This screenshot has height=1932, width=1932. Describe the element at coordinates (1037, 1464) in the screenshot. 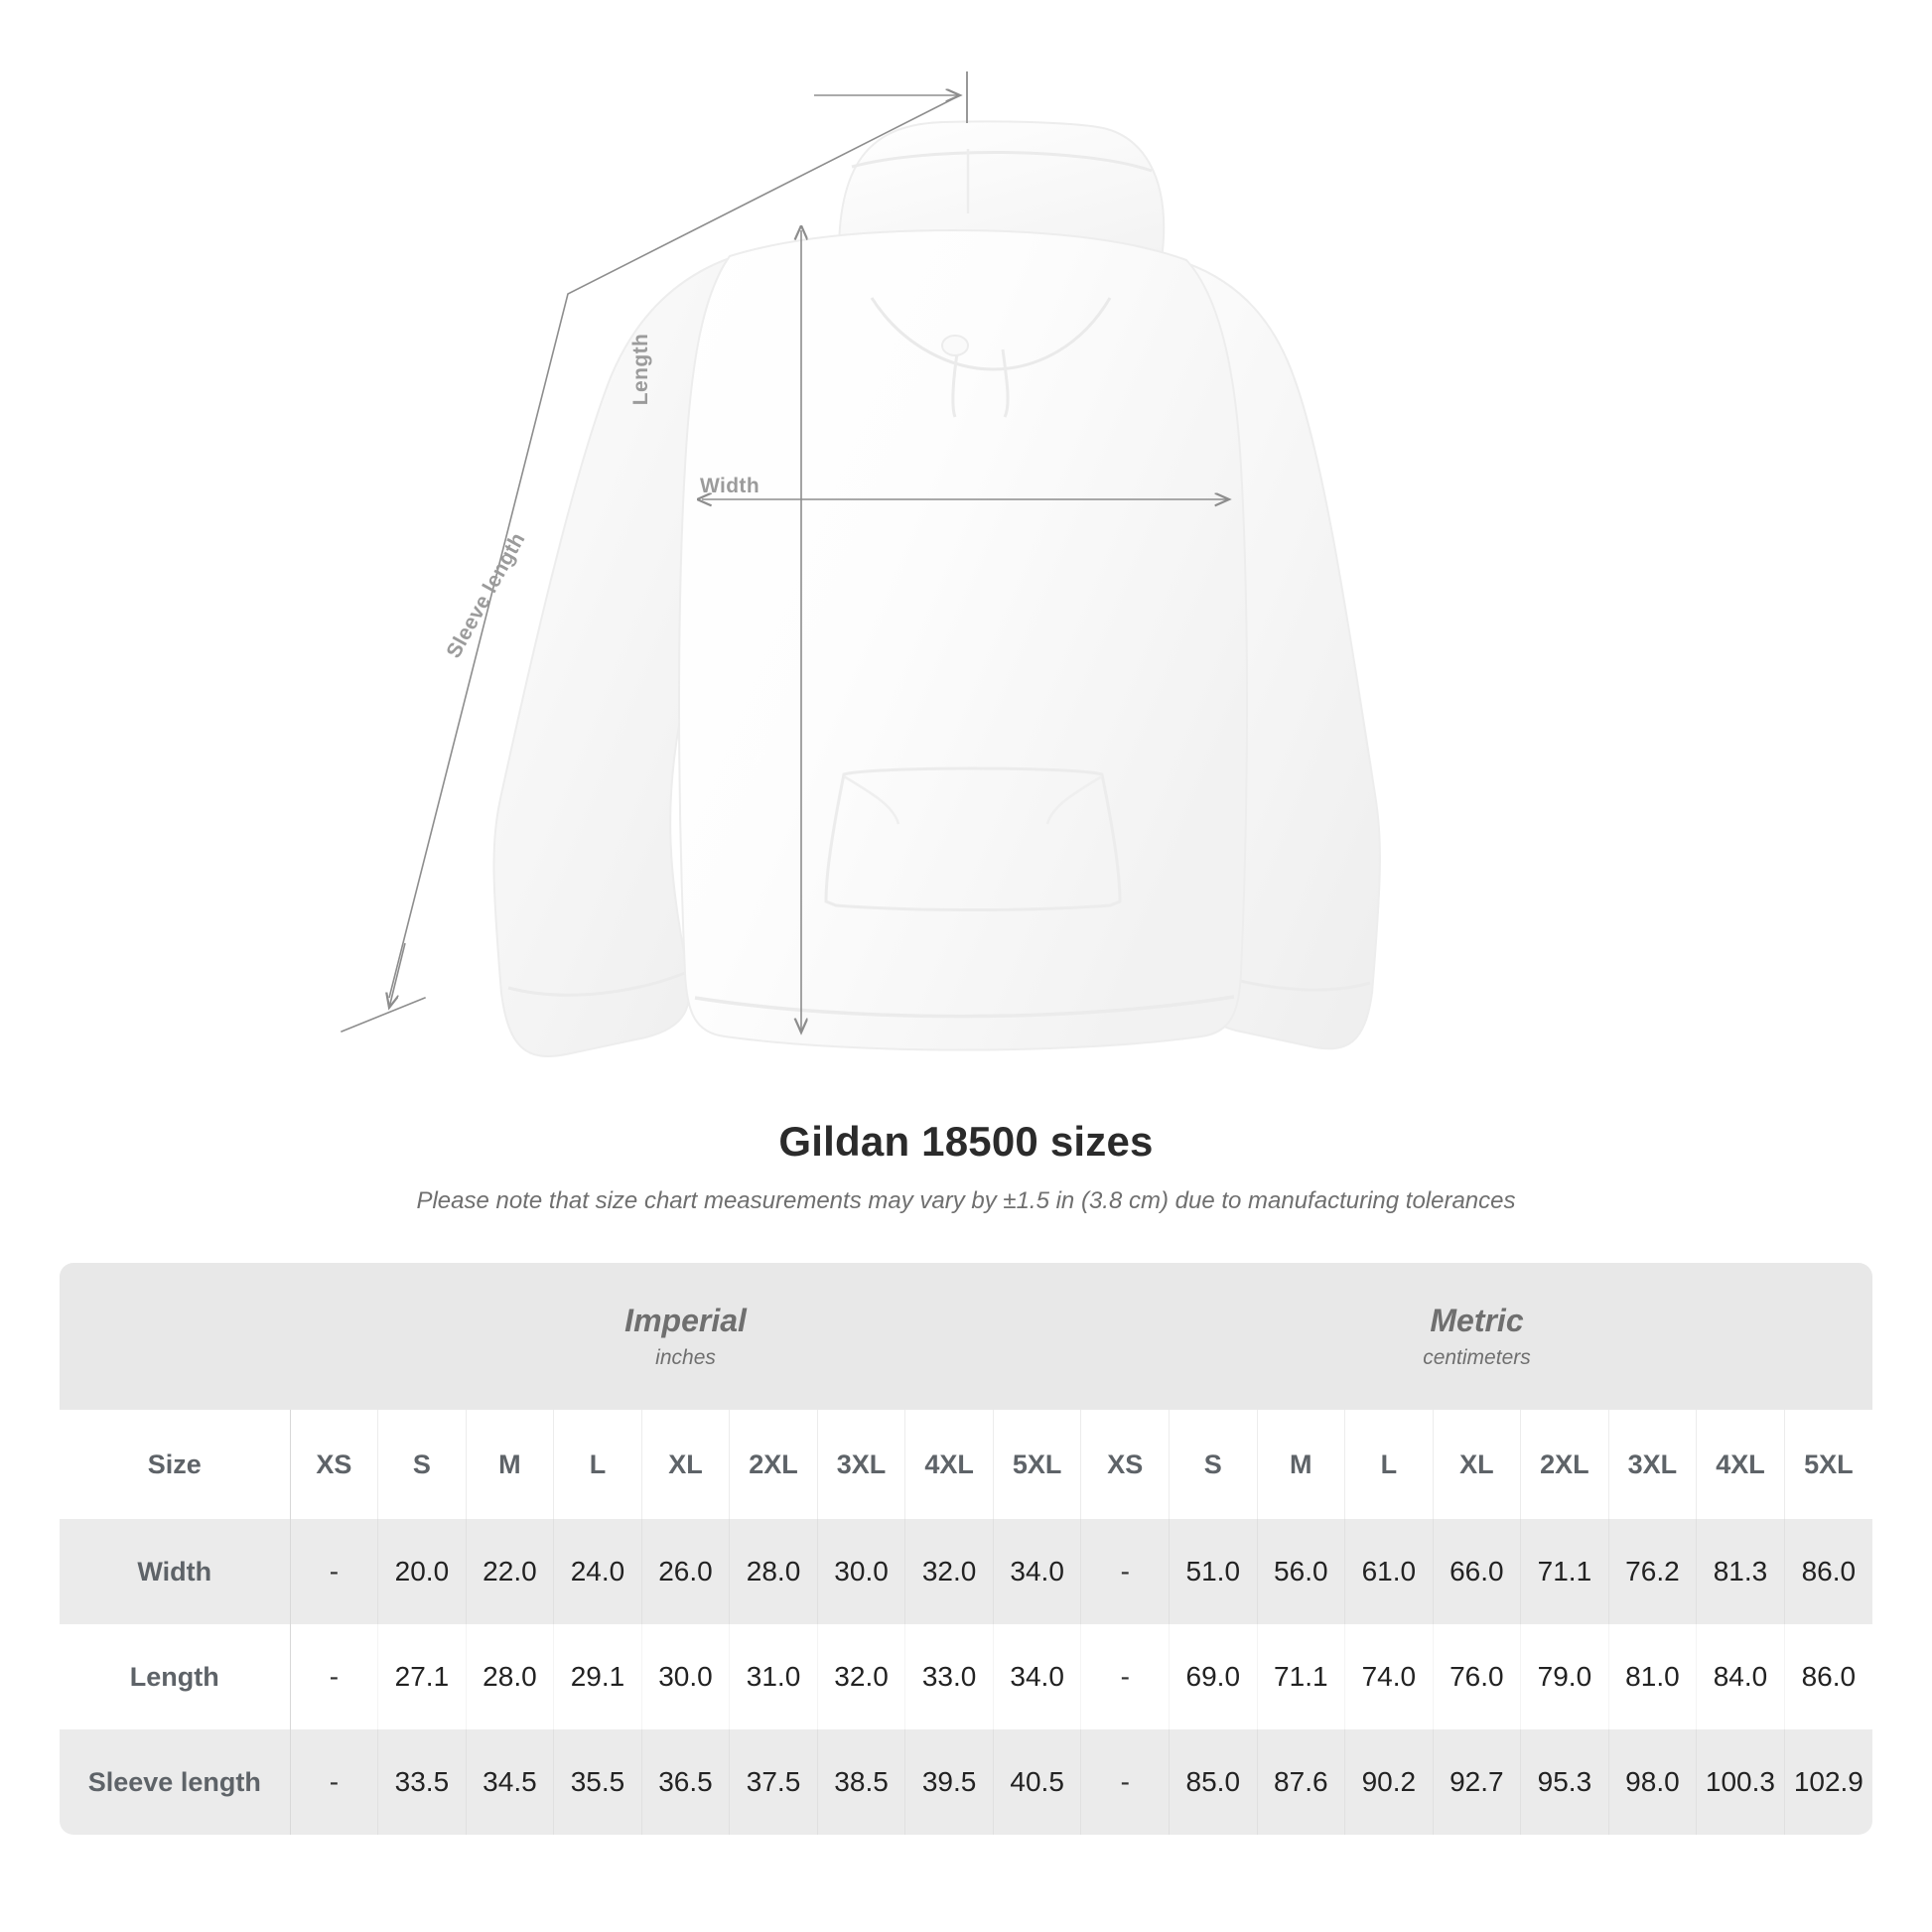

I see `size-header-imperial-5xl: 5XL` at that location.